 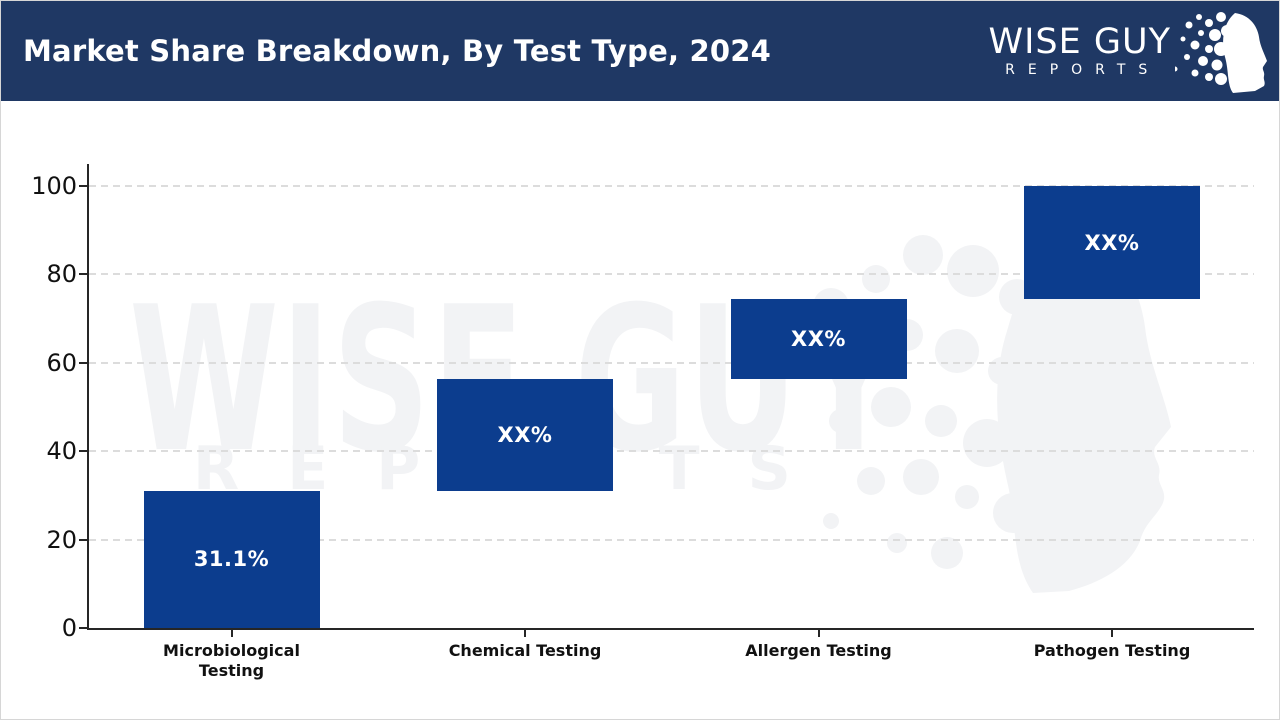 I want to click on y-tick-label: 20, so click(x=61, y=539).